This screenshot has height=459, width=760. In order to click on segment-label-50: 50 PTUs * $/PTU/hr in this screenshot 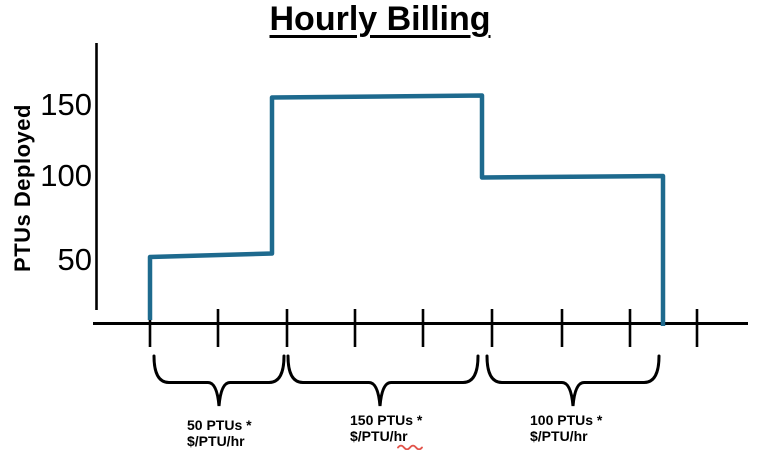, I will do `click(219, 433)`.